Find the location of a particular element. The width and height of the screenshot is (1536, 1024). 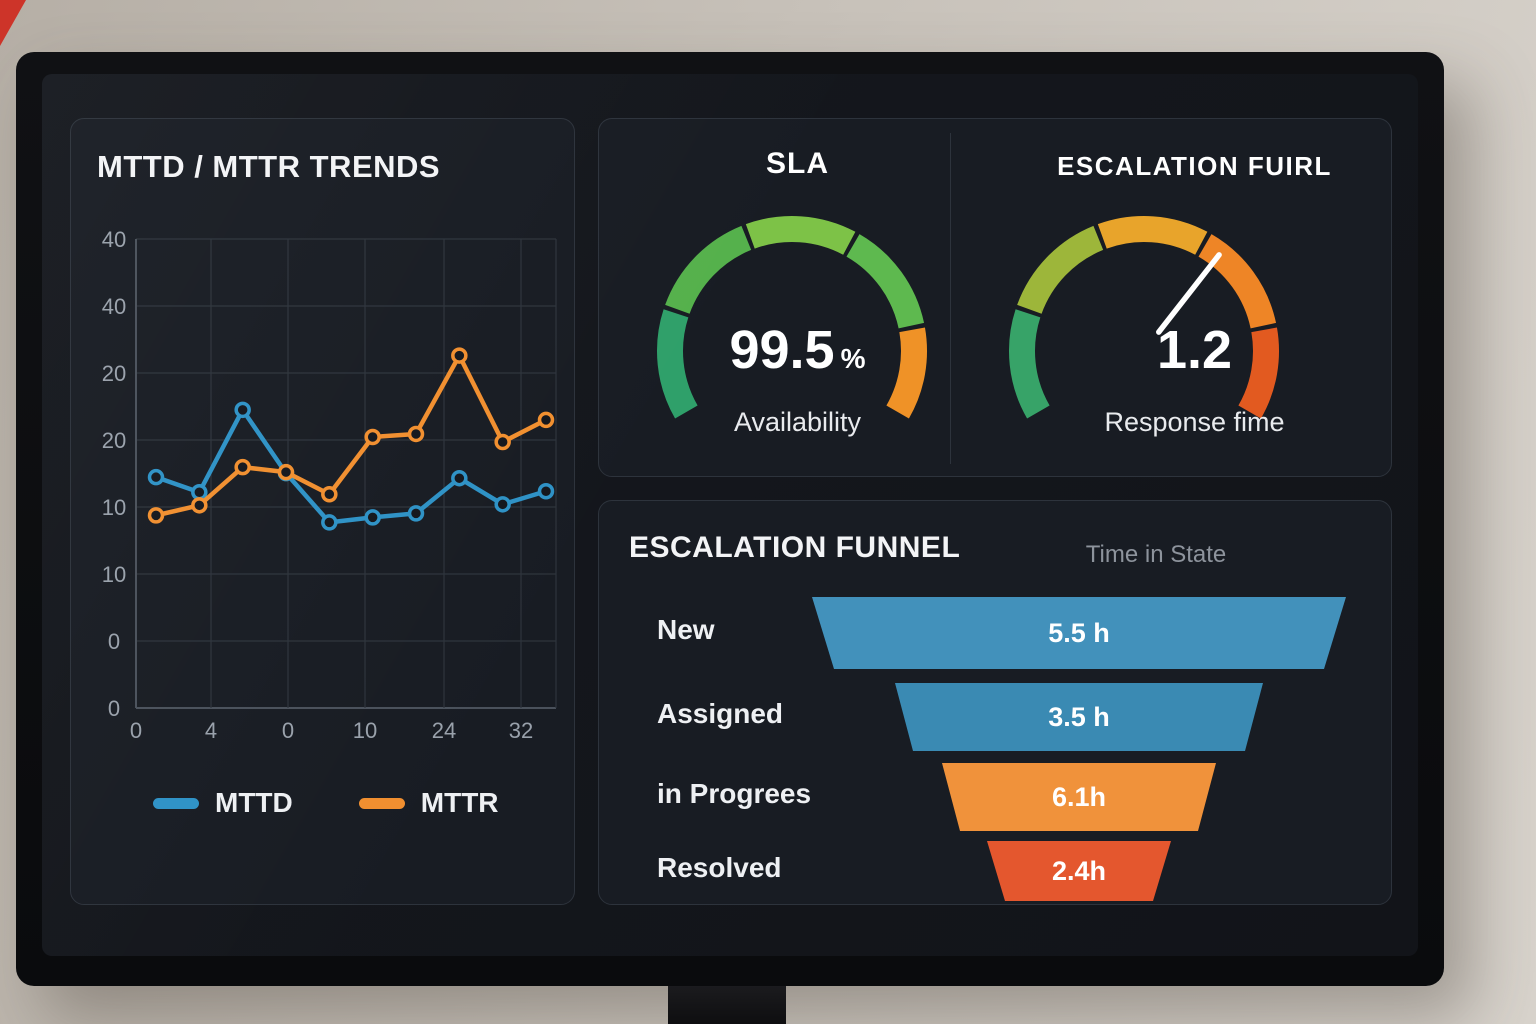

legend-item-mttd: MTTD is located at coordinates (223, 803).